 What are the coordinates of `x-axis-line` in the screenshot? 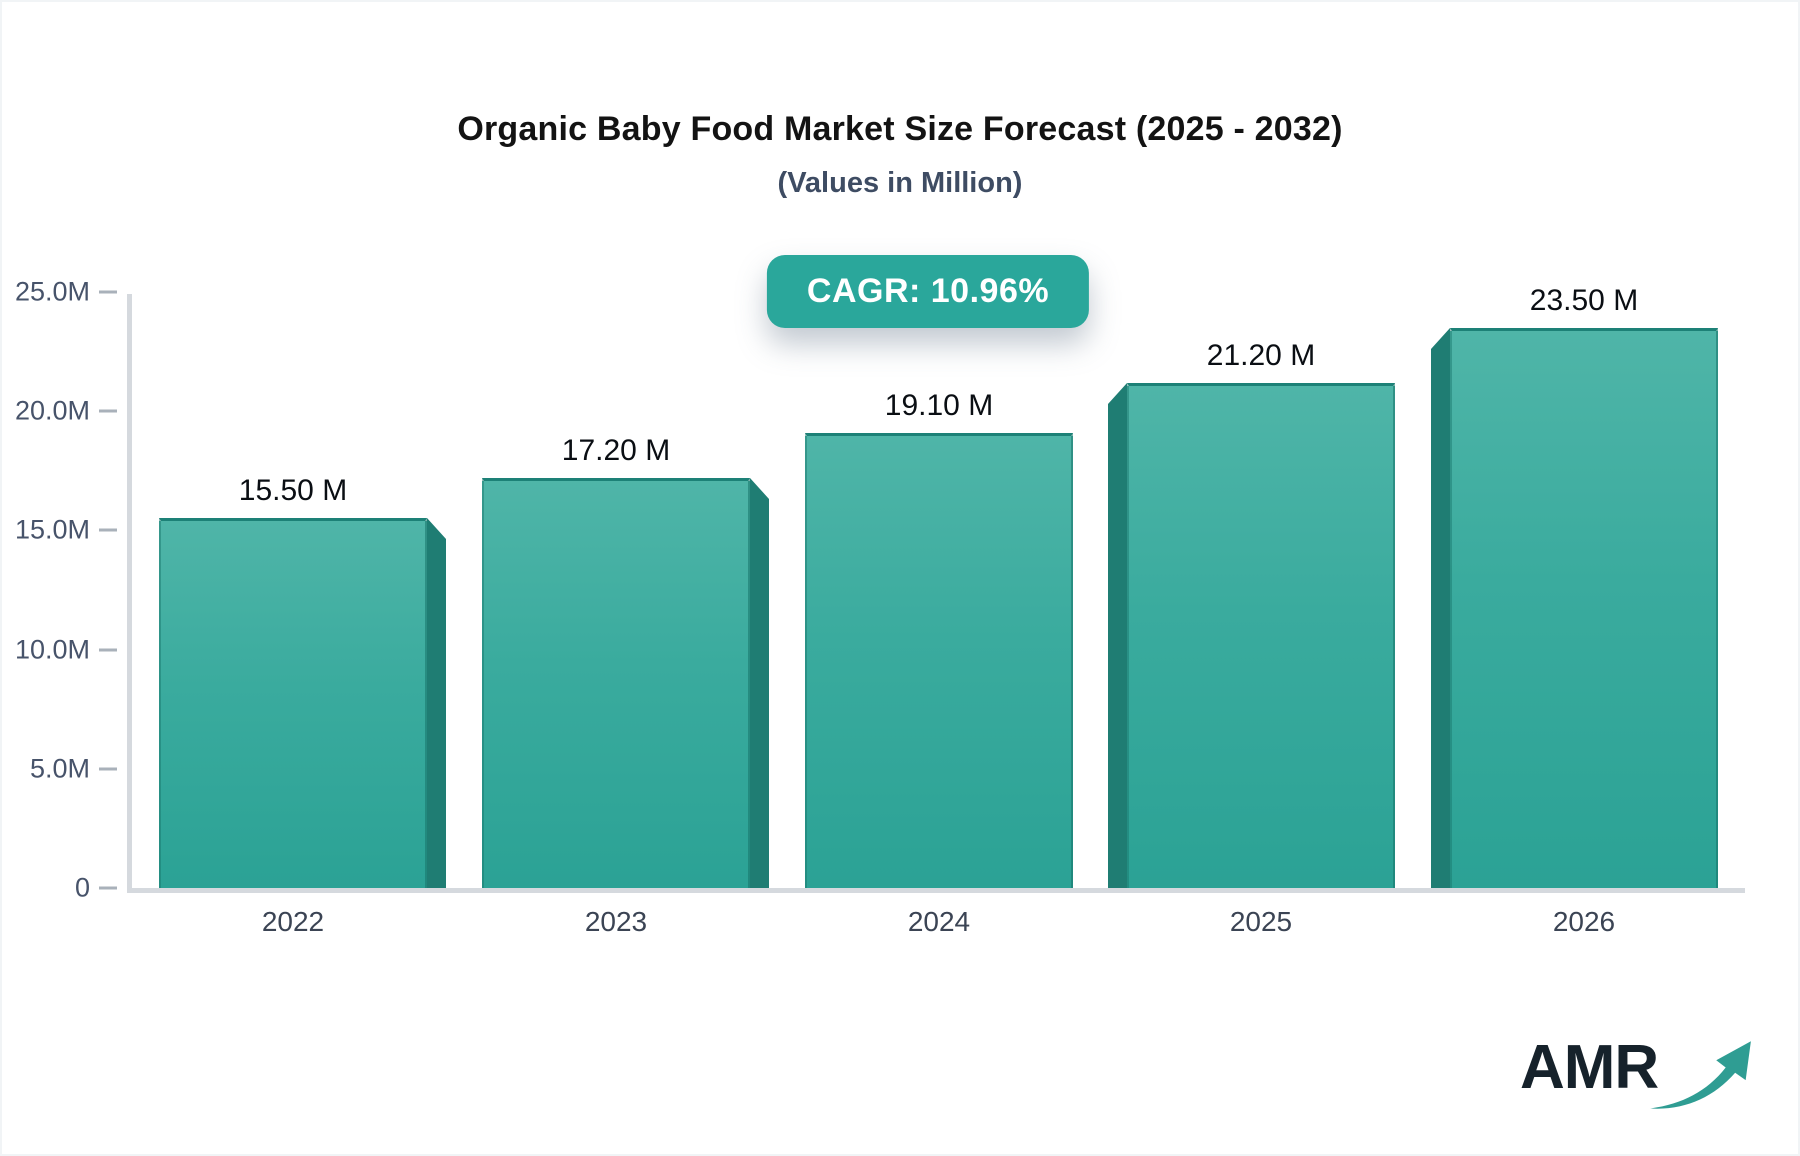 It's located at (936, 890).